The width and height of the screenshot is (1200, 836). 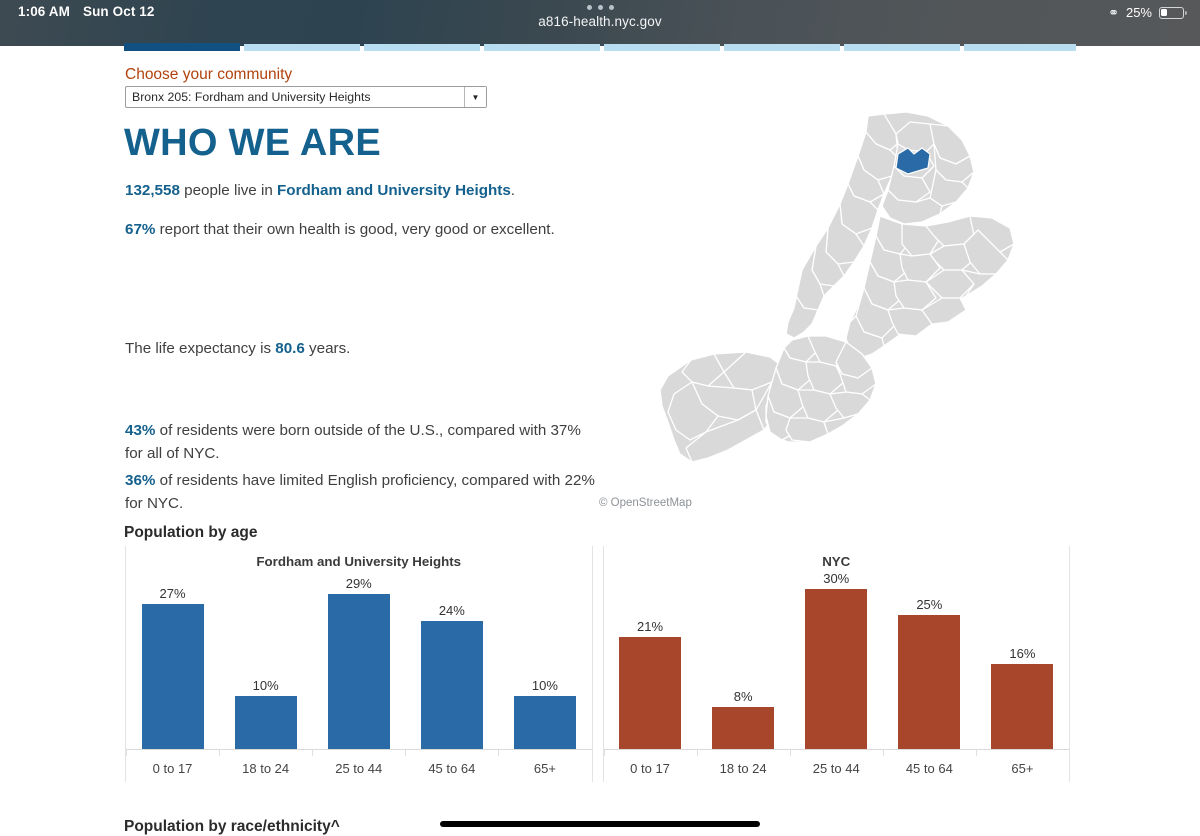 What do you see at coordinates (228, 190) in the screenshot?
I see `stat-population-mid: people live in` at bounding box center [228, 190].